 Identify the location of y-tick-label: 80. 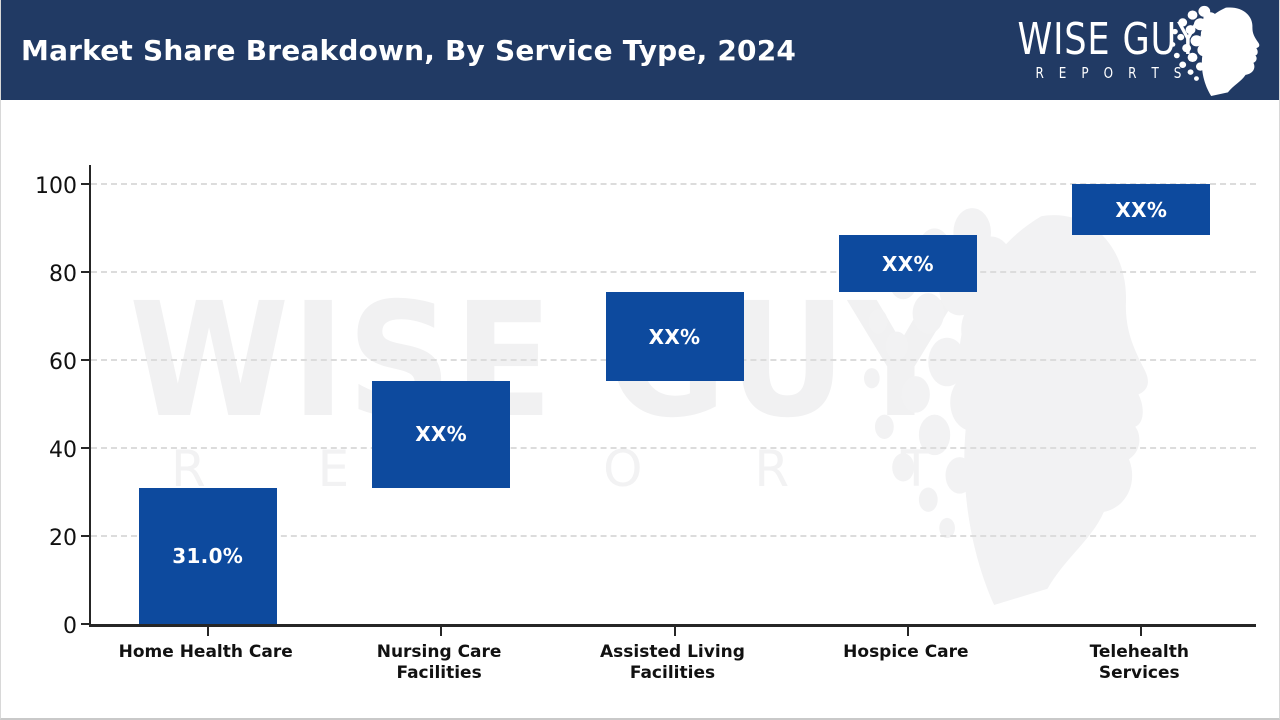
(63, 274).